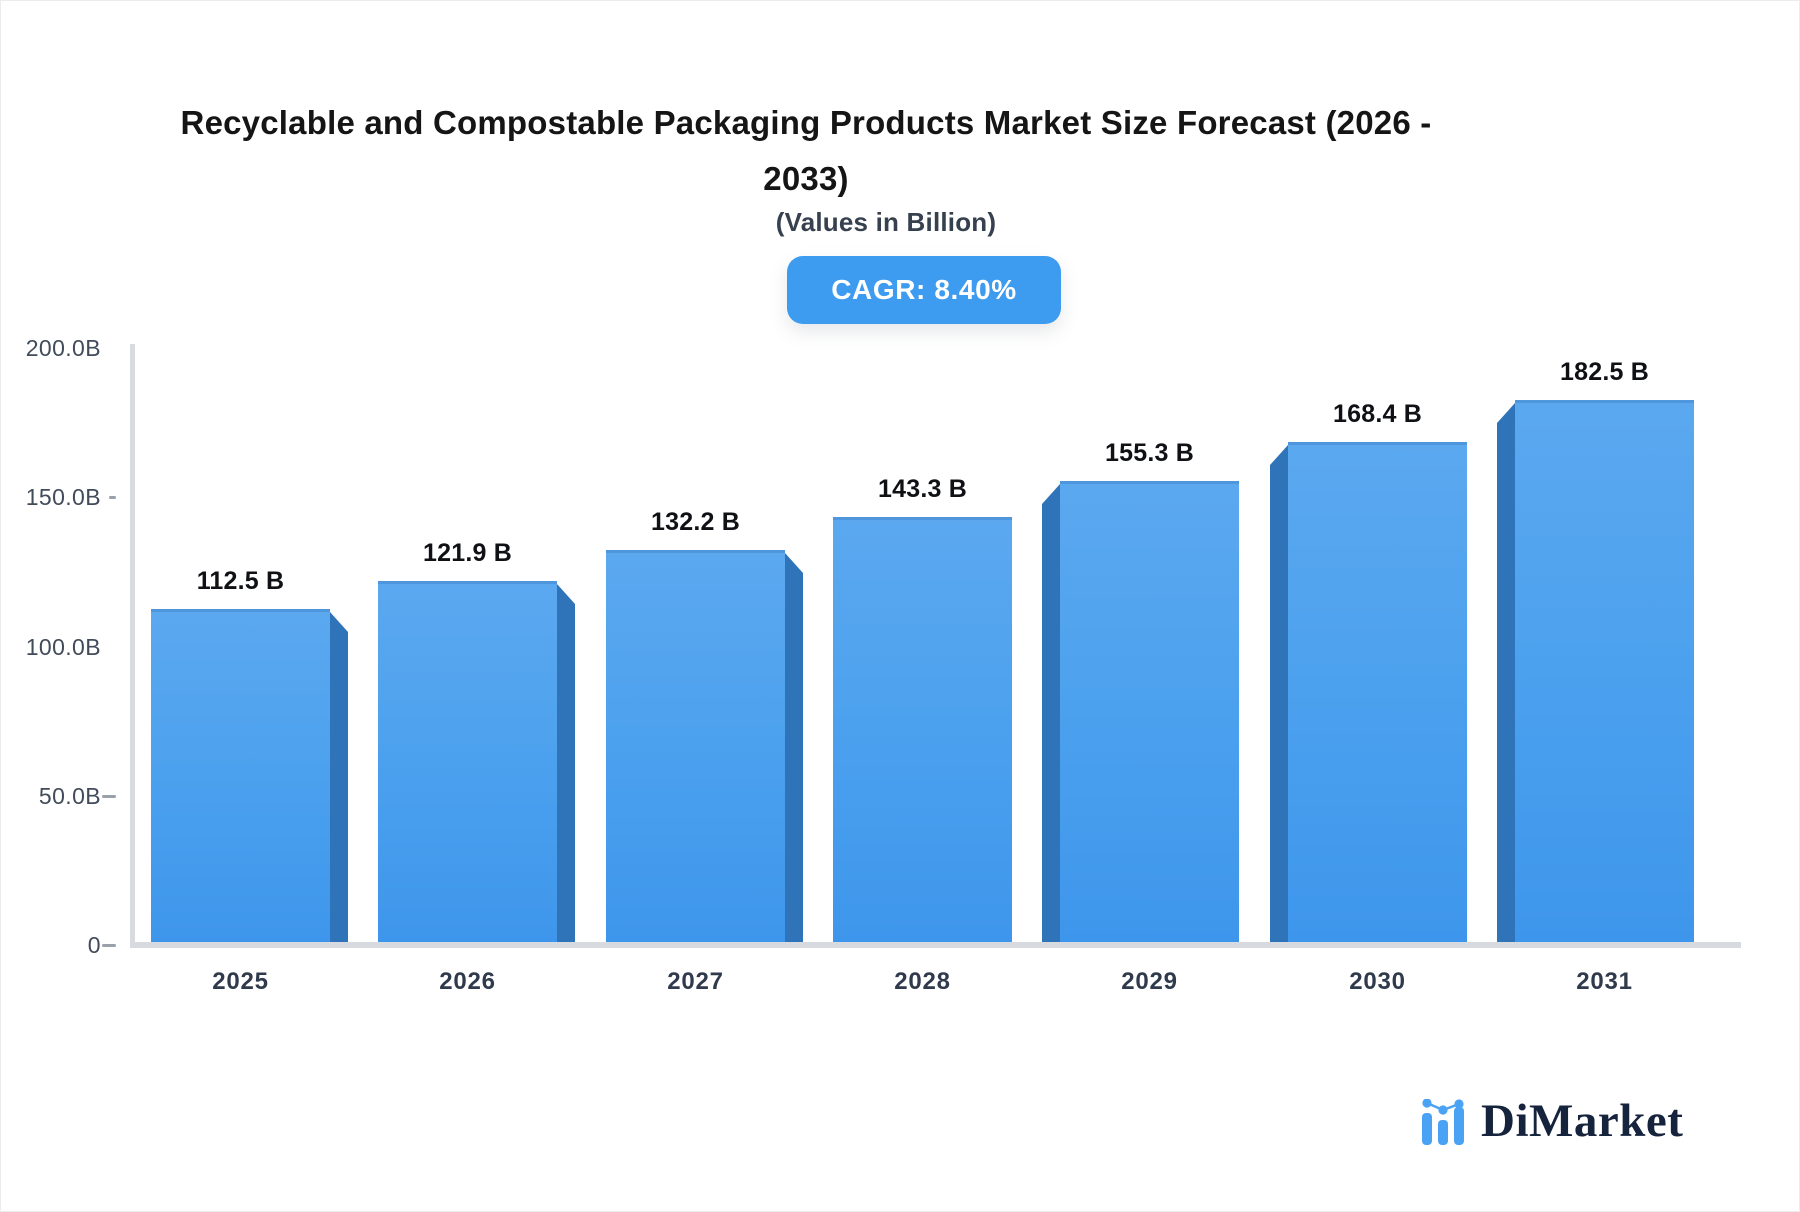 The image size is (1800, 1212). Describe the element at coordinates (886, 222) in the screenshot. I see `chart-subtitle: (Values in Billion)` at that location.